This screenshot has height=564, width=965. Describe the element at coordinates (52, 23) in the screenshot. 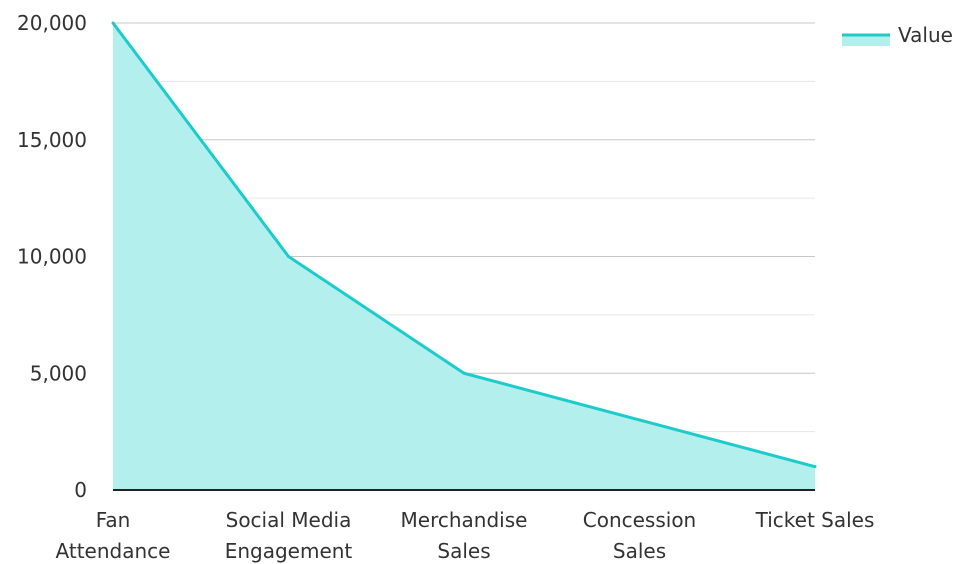

I see `y-tick-label: 20,000` at that location.